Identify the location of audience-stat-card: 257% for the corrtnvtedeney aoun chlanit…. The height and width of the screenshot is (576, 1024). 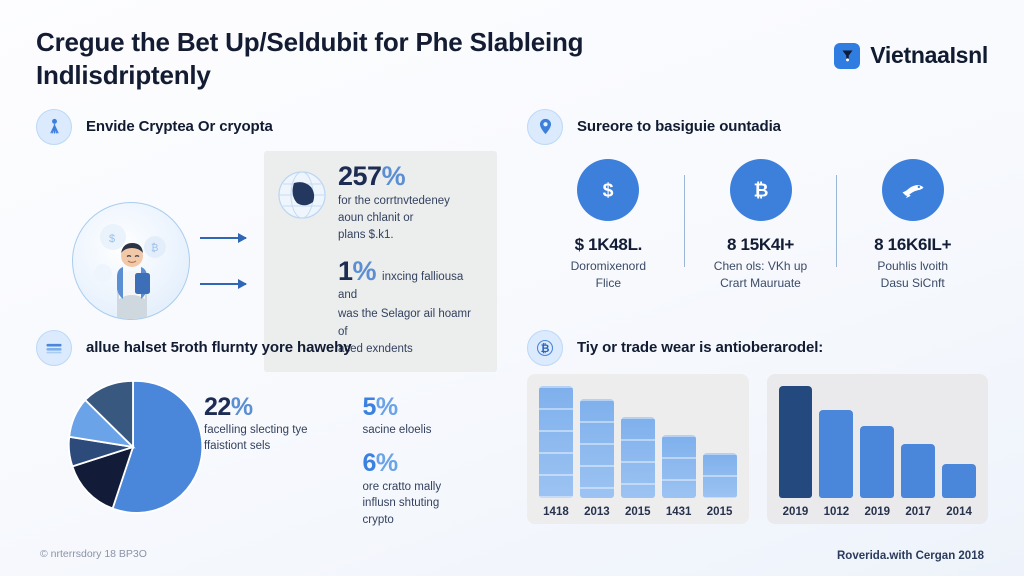
(380, 261).